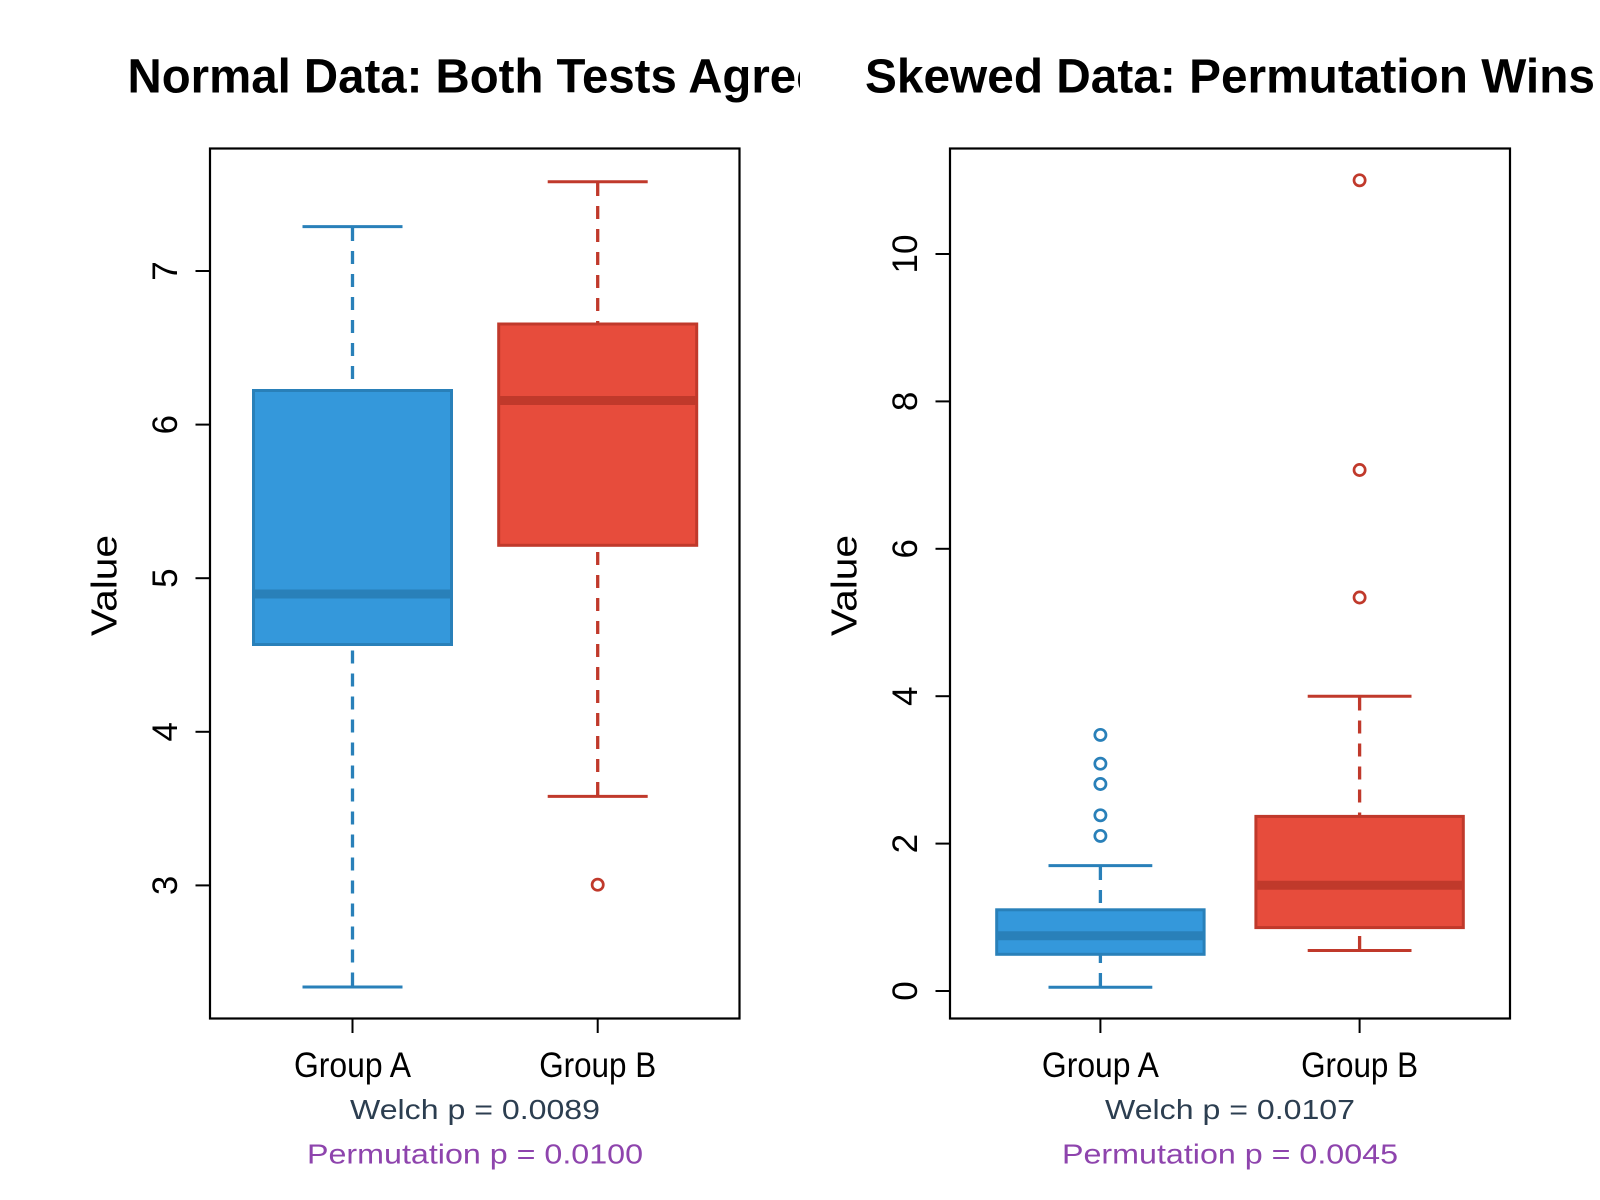 Image resolution: width=1600 pixels, height=1200 pixels. I want to click on svg-text: 2, so click(905, 843).